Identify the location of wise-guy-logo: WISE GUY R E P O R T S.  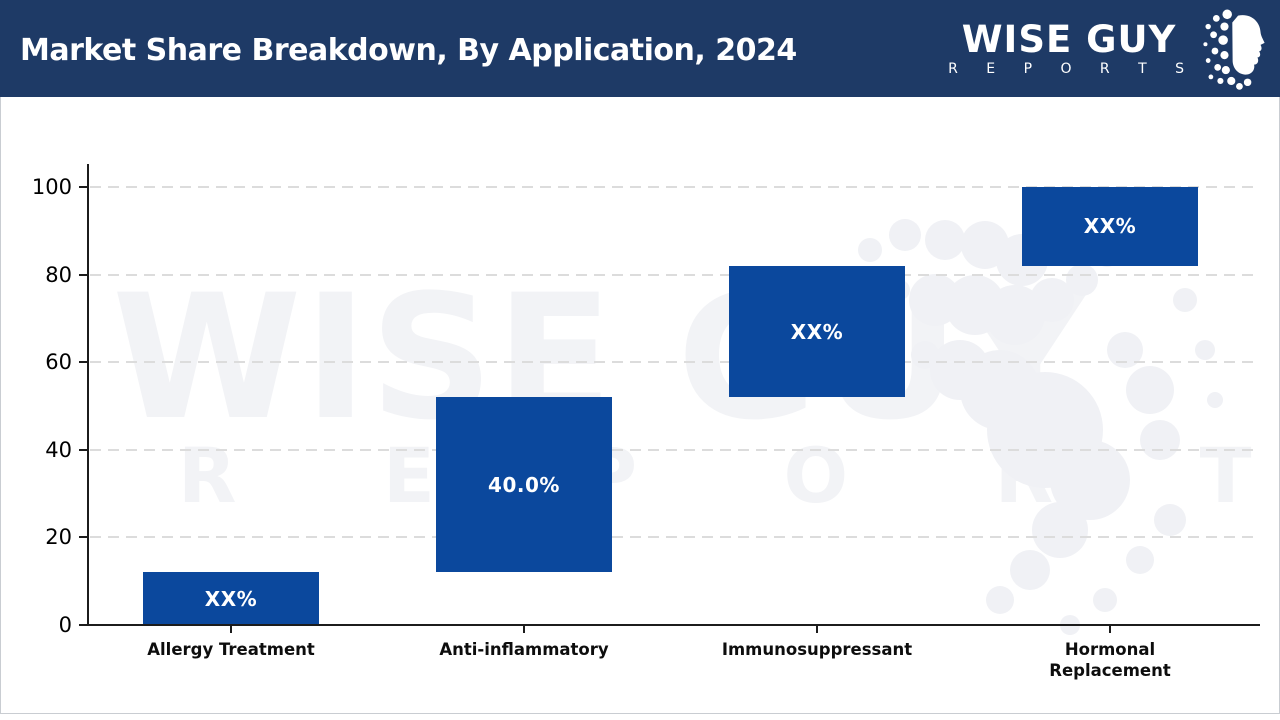
(1105, 49).